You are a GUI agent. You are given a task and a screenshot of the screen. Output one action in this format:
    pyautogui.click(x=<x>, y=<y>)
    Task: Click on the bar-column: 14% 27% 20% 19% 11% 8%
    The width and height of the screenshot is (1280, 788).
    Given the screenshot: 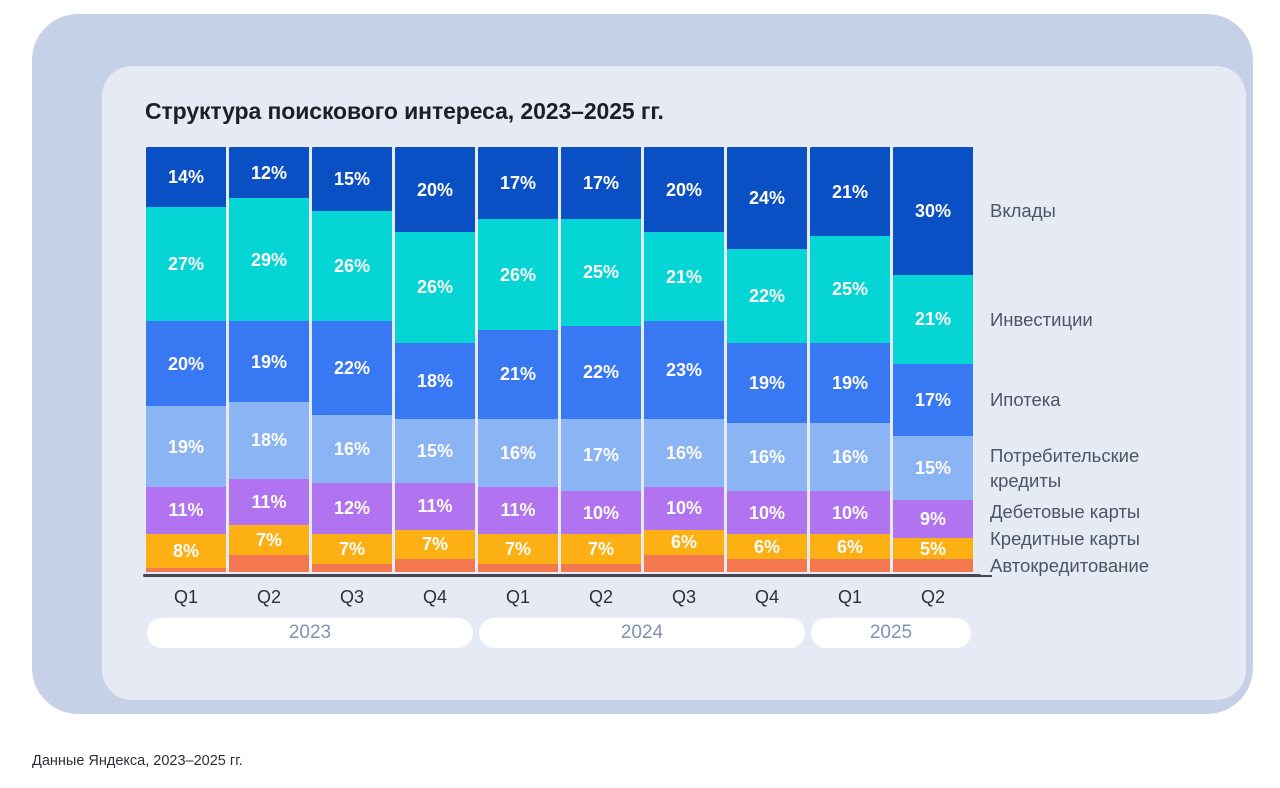 What is the action you would take?
    pyautogui.click(x=186, y=359)
    